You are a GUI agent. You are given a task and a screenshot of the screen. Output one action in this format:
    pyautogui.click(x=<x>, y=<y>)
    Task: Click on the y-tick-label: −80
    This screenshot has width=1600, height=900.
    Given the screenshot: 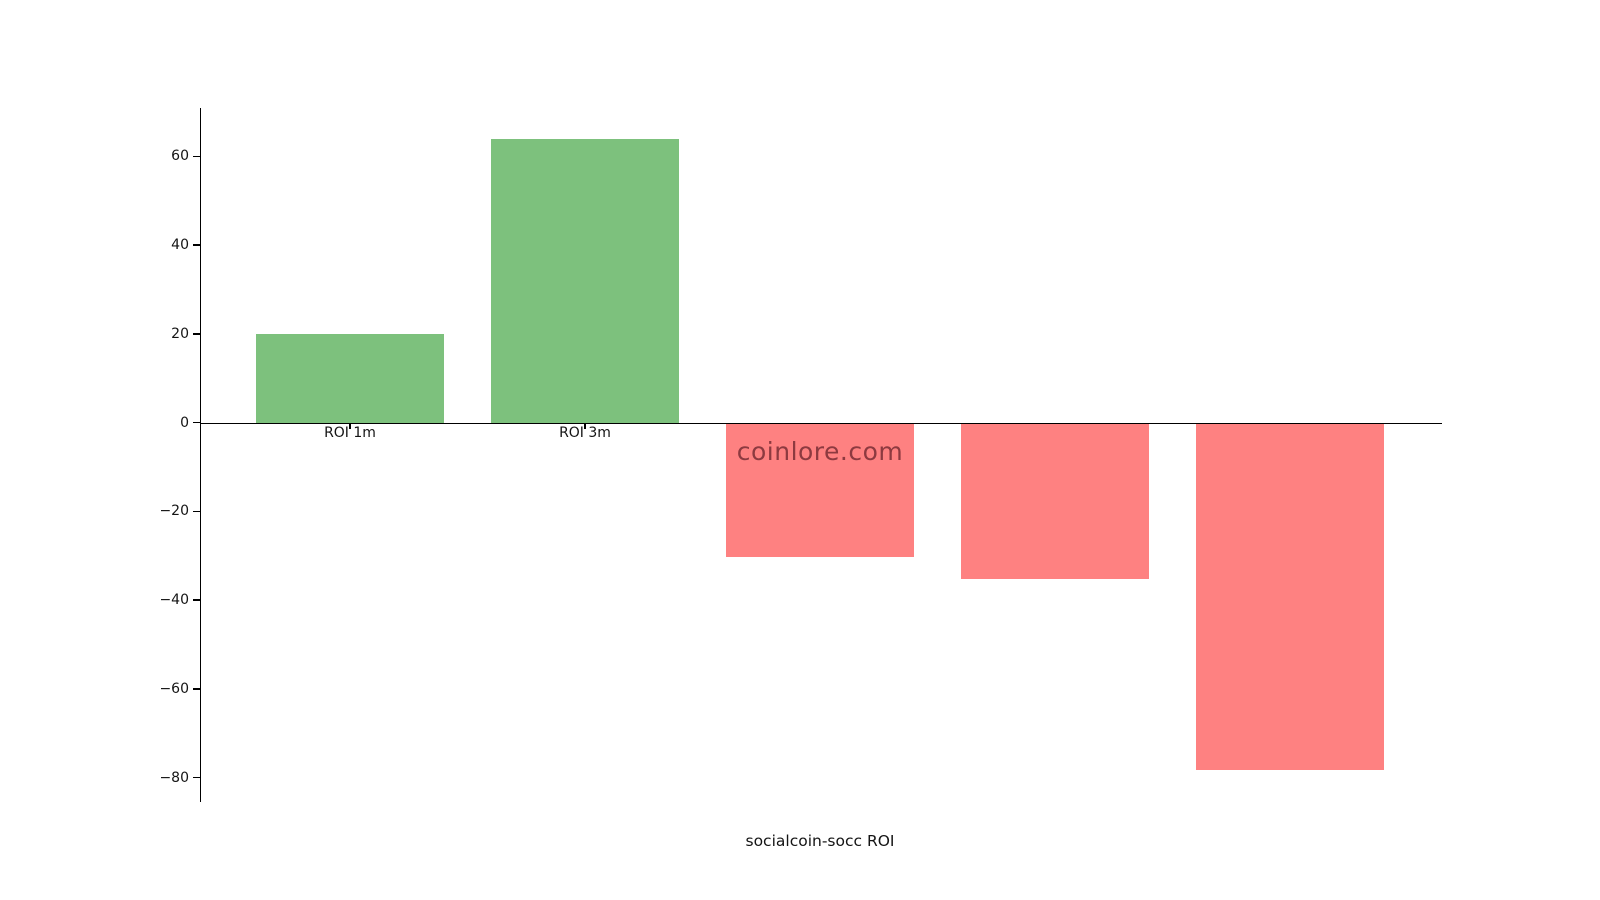 What is the action you would take?
    pyautogui.click(x=174, y=777)
    